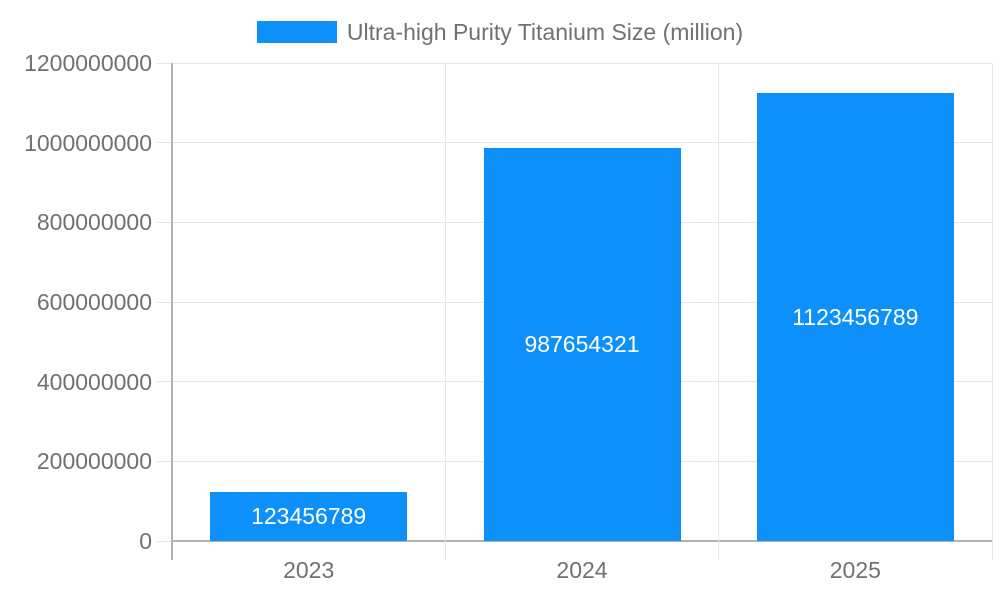  I want to click on x-tick-label: 2025, so click(855, 570).